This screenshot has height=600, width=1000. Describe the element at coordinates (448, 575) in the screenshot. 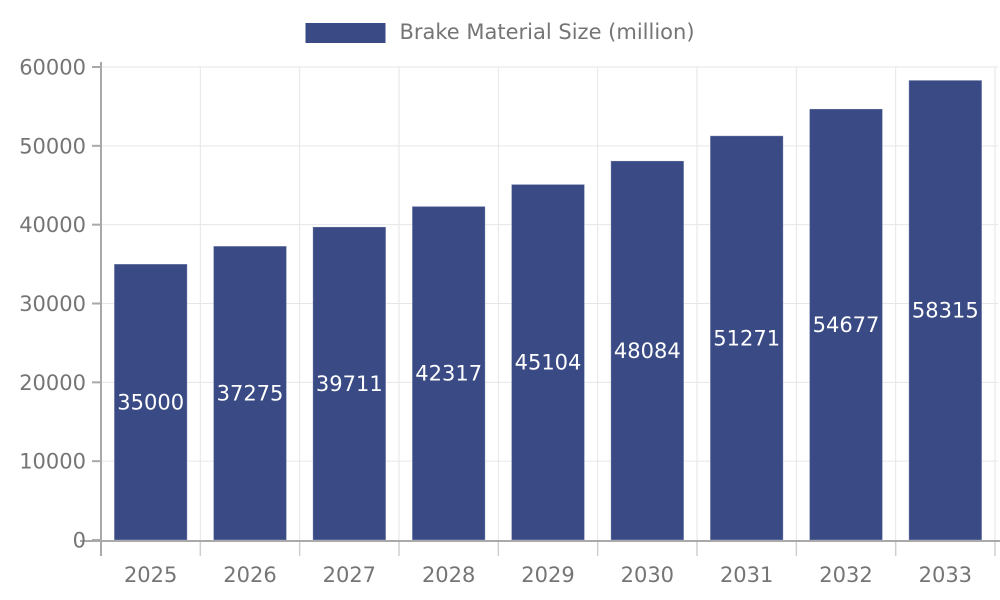

I see `x-tick-label: 2028` at that location.